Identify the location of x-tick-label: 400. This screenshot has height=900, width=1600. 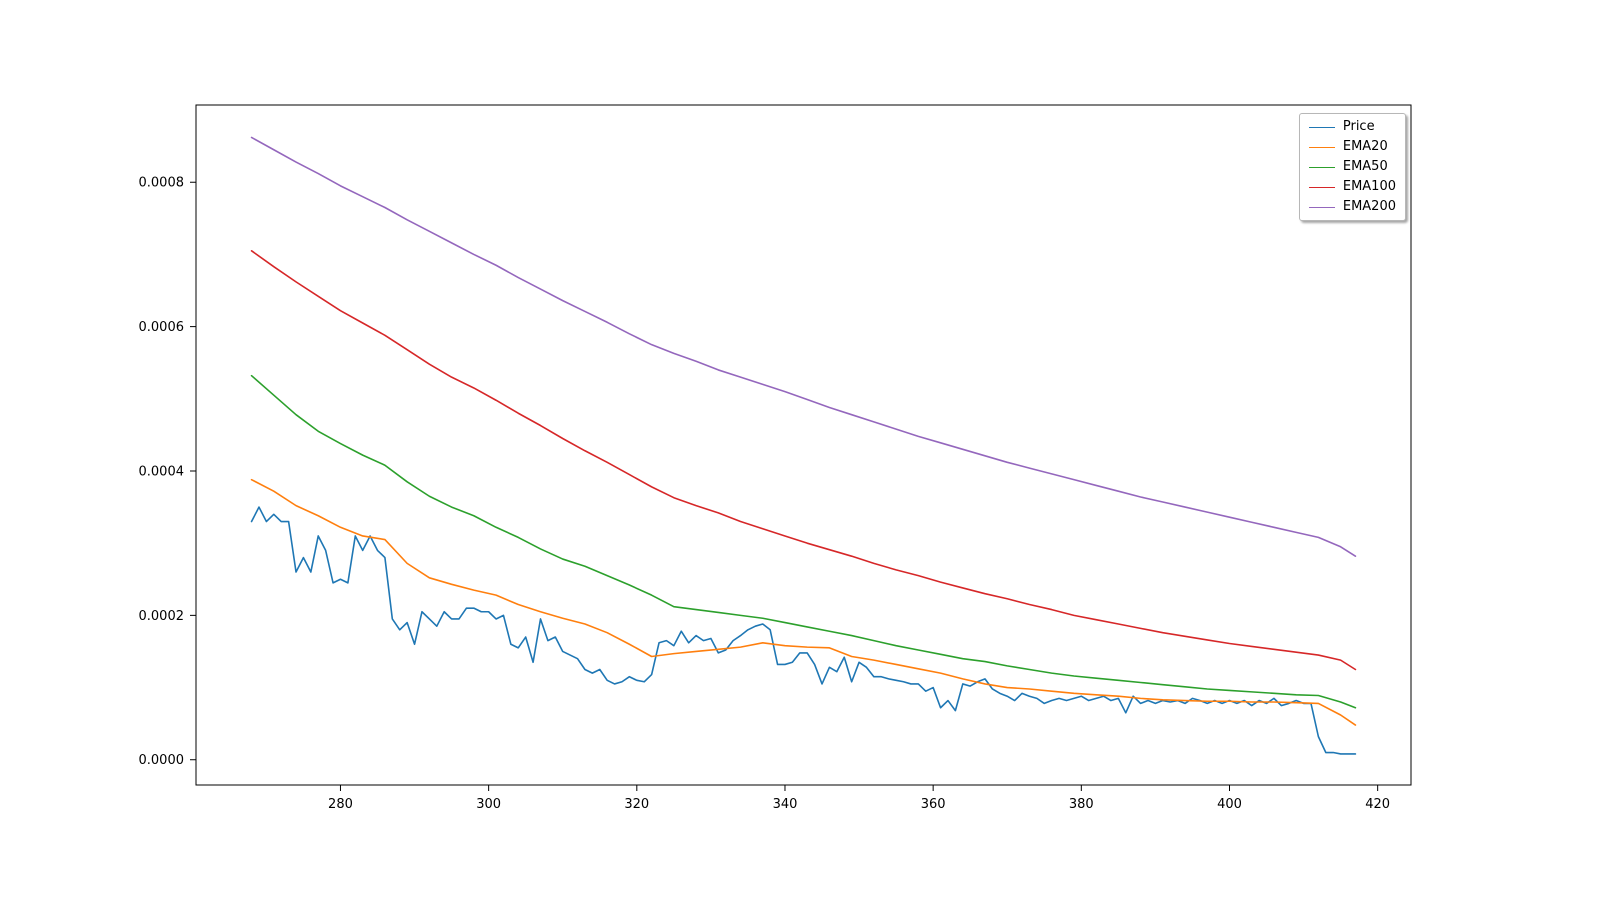
(1229, 804).